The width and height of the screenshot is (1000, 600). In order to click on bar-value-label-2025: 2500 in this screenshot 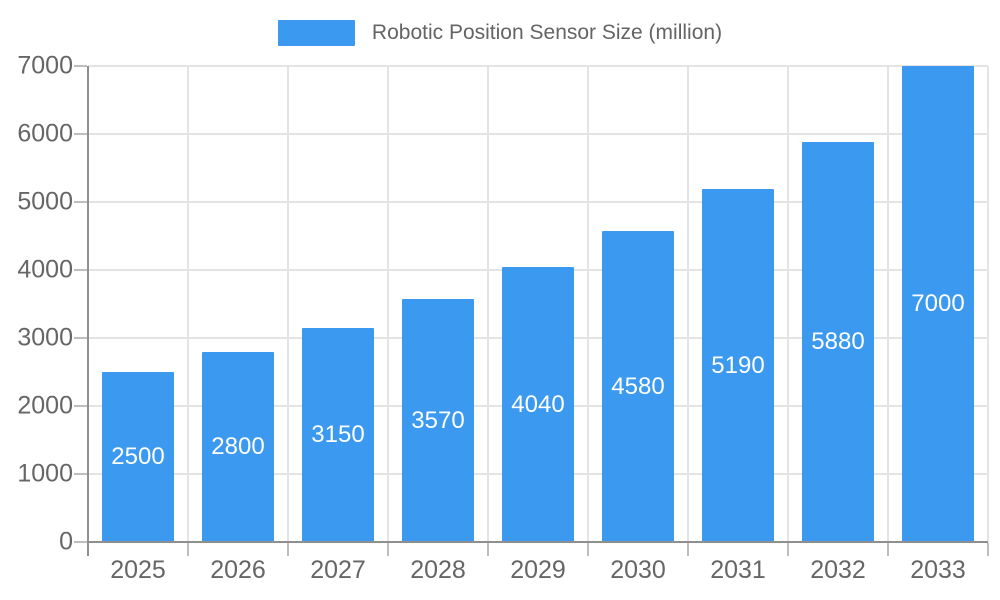, I will do `click(138, 456)`.